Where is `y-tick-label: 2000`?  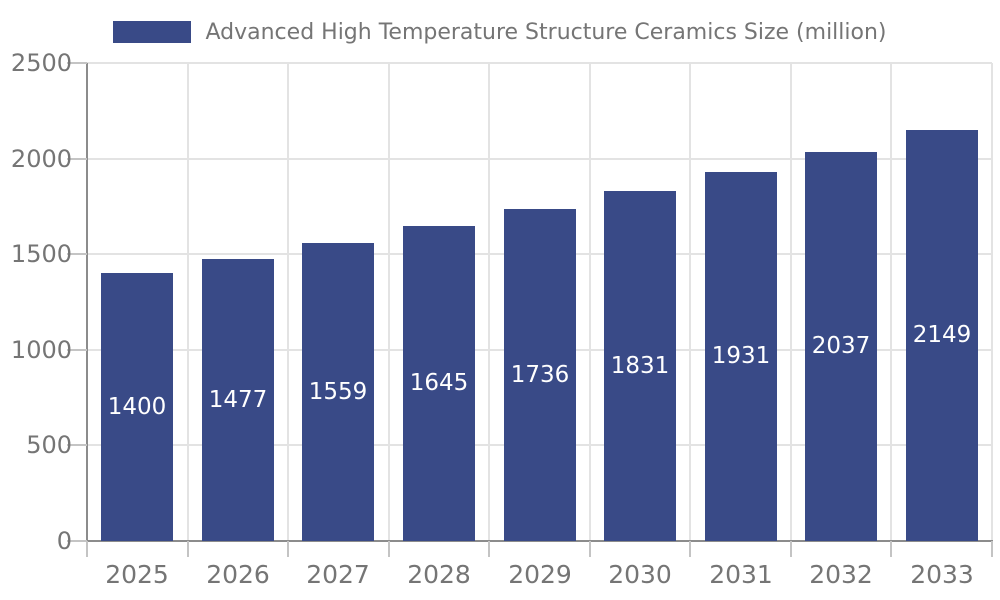 y-tick-label: 2000 is located at coordinates (41, 158).